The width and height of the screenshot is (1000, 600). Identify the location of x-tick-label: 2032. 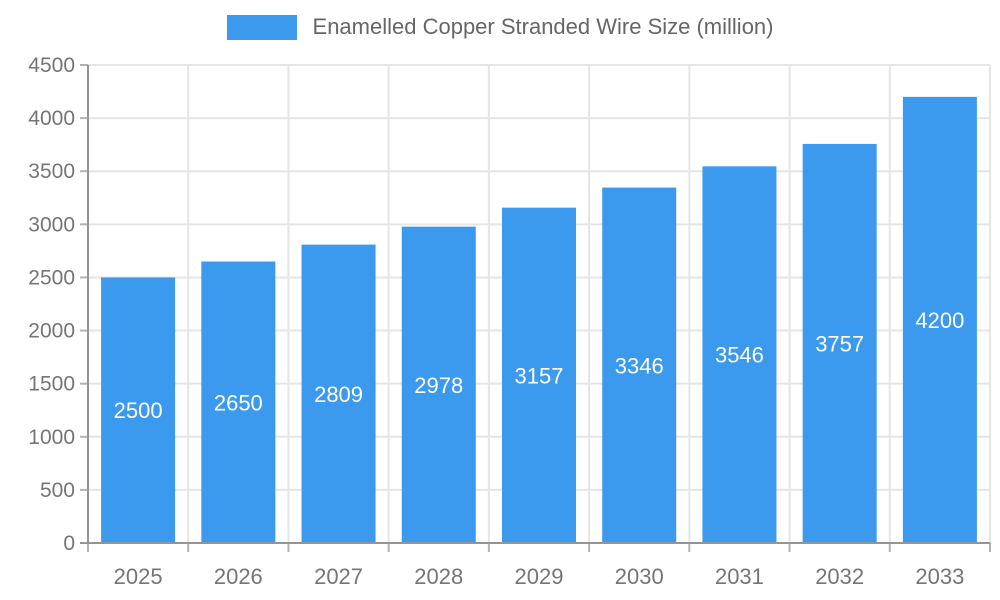
(839, 576).